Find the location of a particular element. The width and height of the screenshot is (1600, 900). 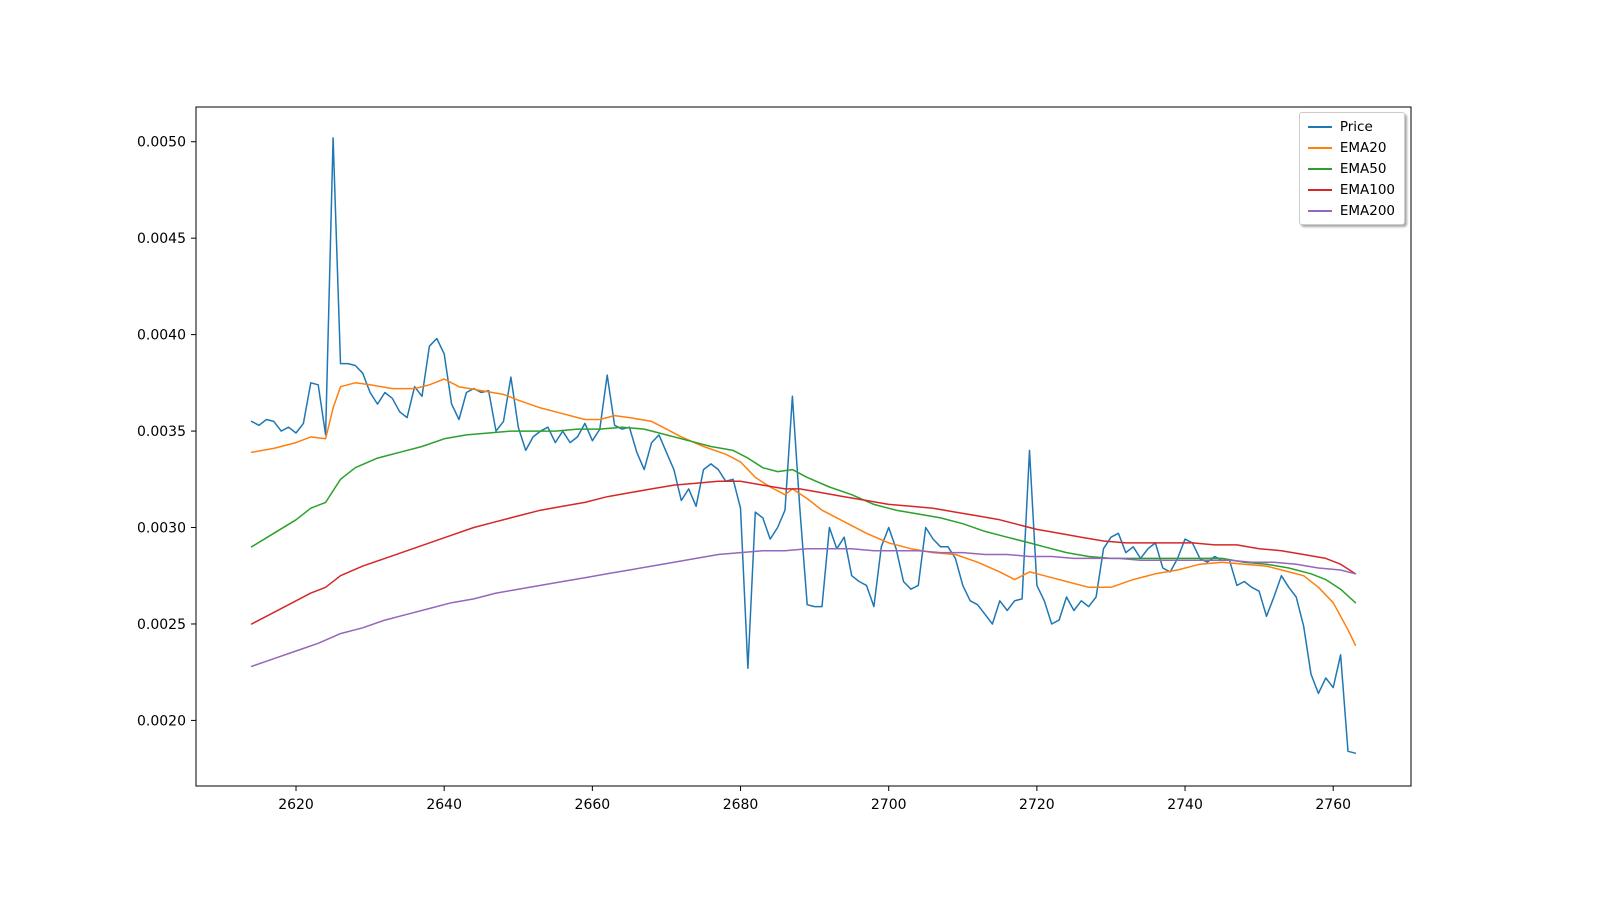

series-line-ema200 is located at coordinates (803, 607).